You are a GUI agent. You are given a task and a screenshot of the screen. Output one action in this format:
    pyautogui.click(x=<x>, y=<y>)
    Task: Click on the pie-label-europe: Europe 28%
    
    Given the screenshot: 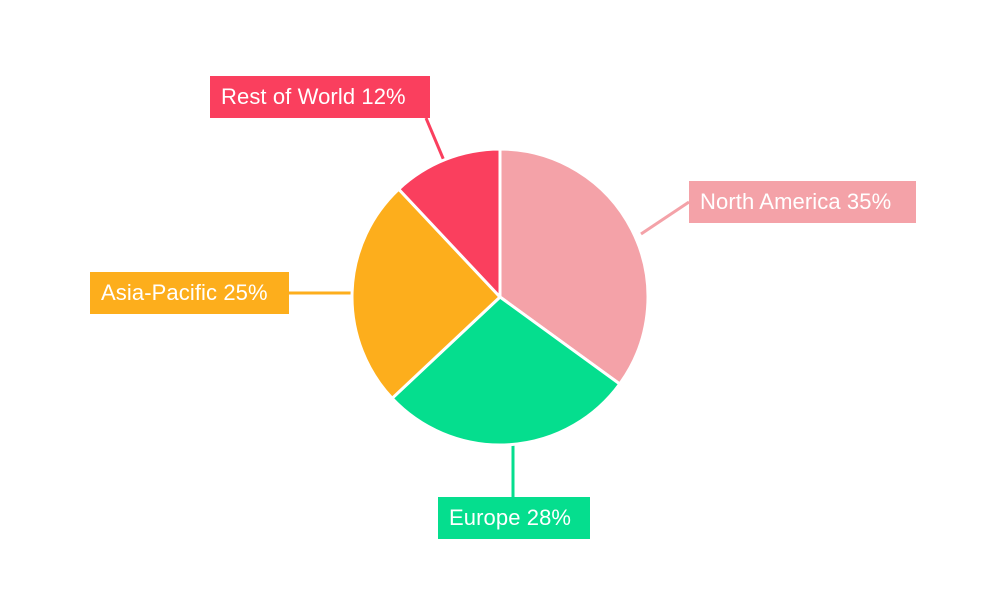 What is the action you would take?
    pyautogui.click(x=514, y=518)
    